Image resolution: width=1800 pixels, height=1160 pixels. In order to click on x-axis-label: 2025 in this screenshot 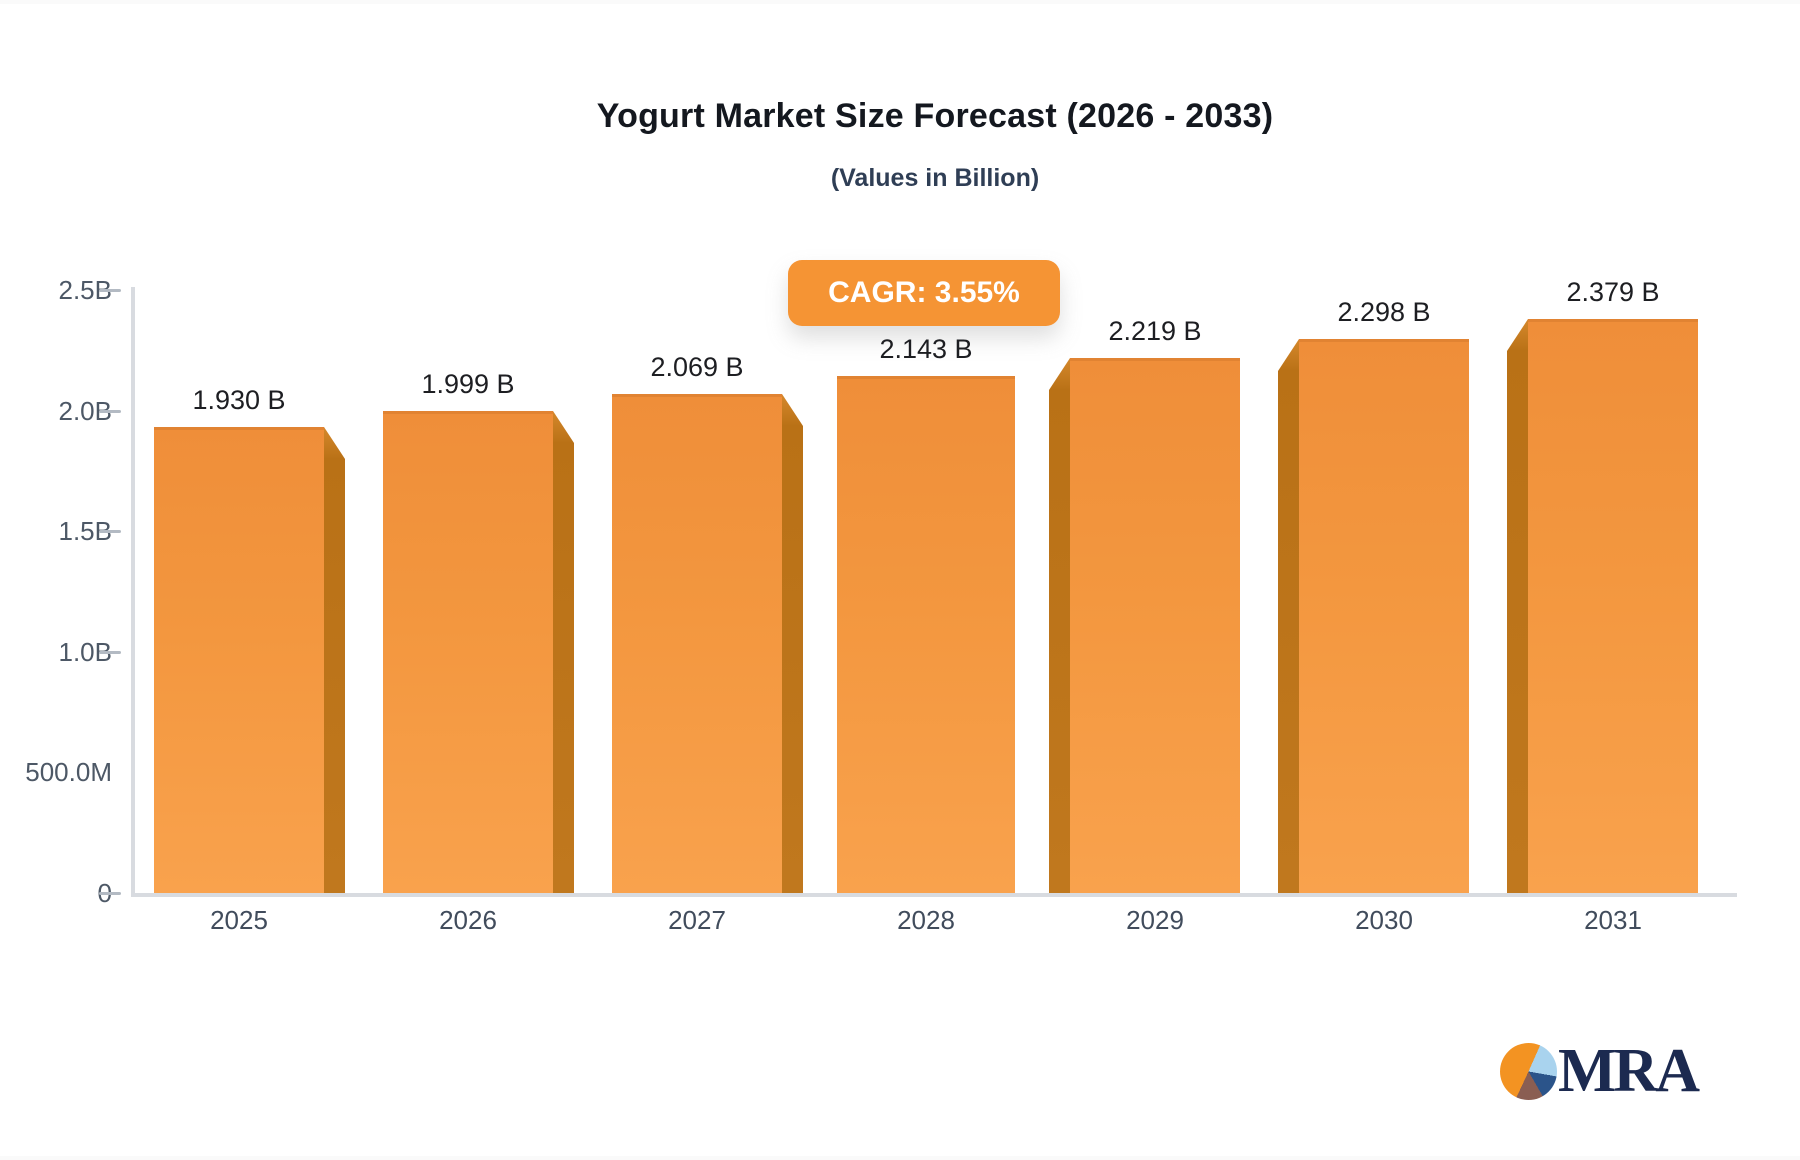, I will do `click(239, 920)`.